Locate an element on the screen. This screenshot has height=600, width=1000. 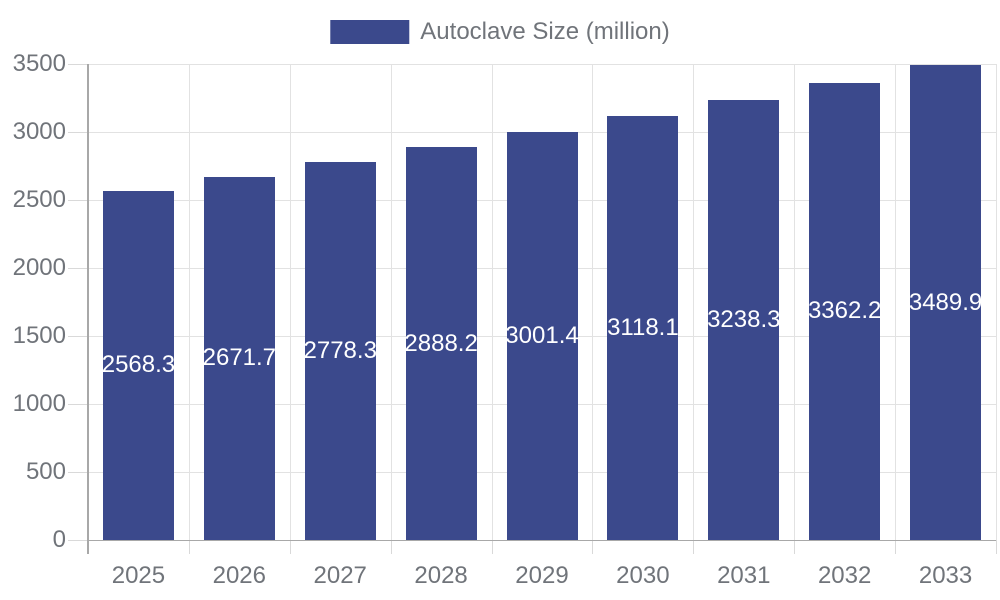
bar-value-label: 2888.2 is located at coordinates (441, 343).